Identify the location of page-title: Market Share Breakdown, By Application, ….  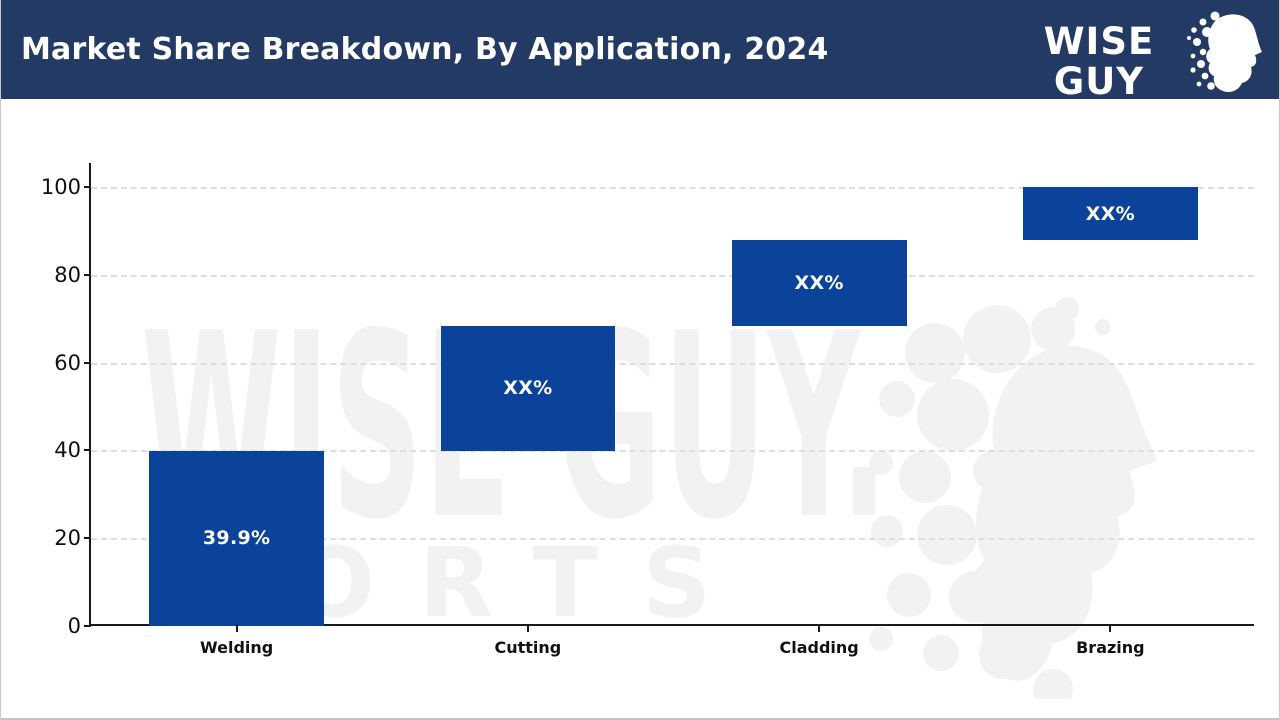
(425, 49).